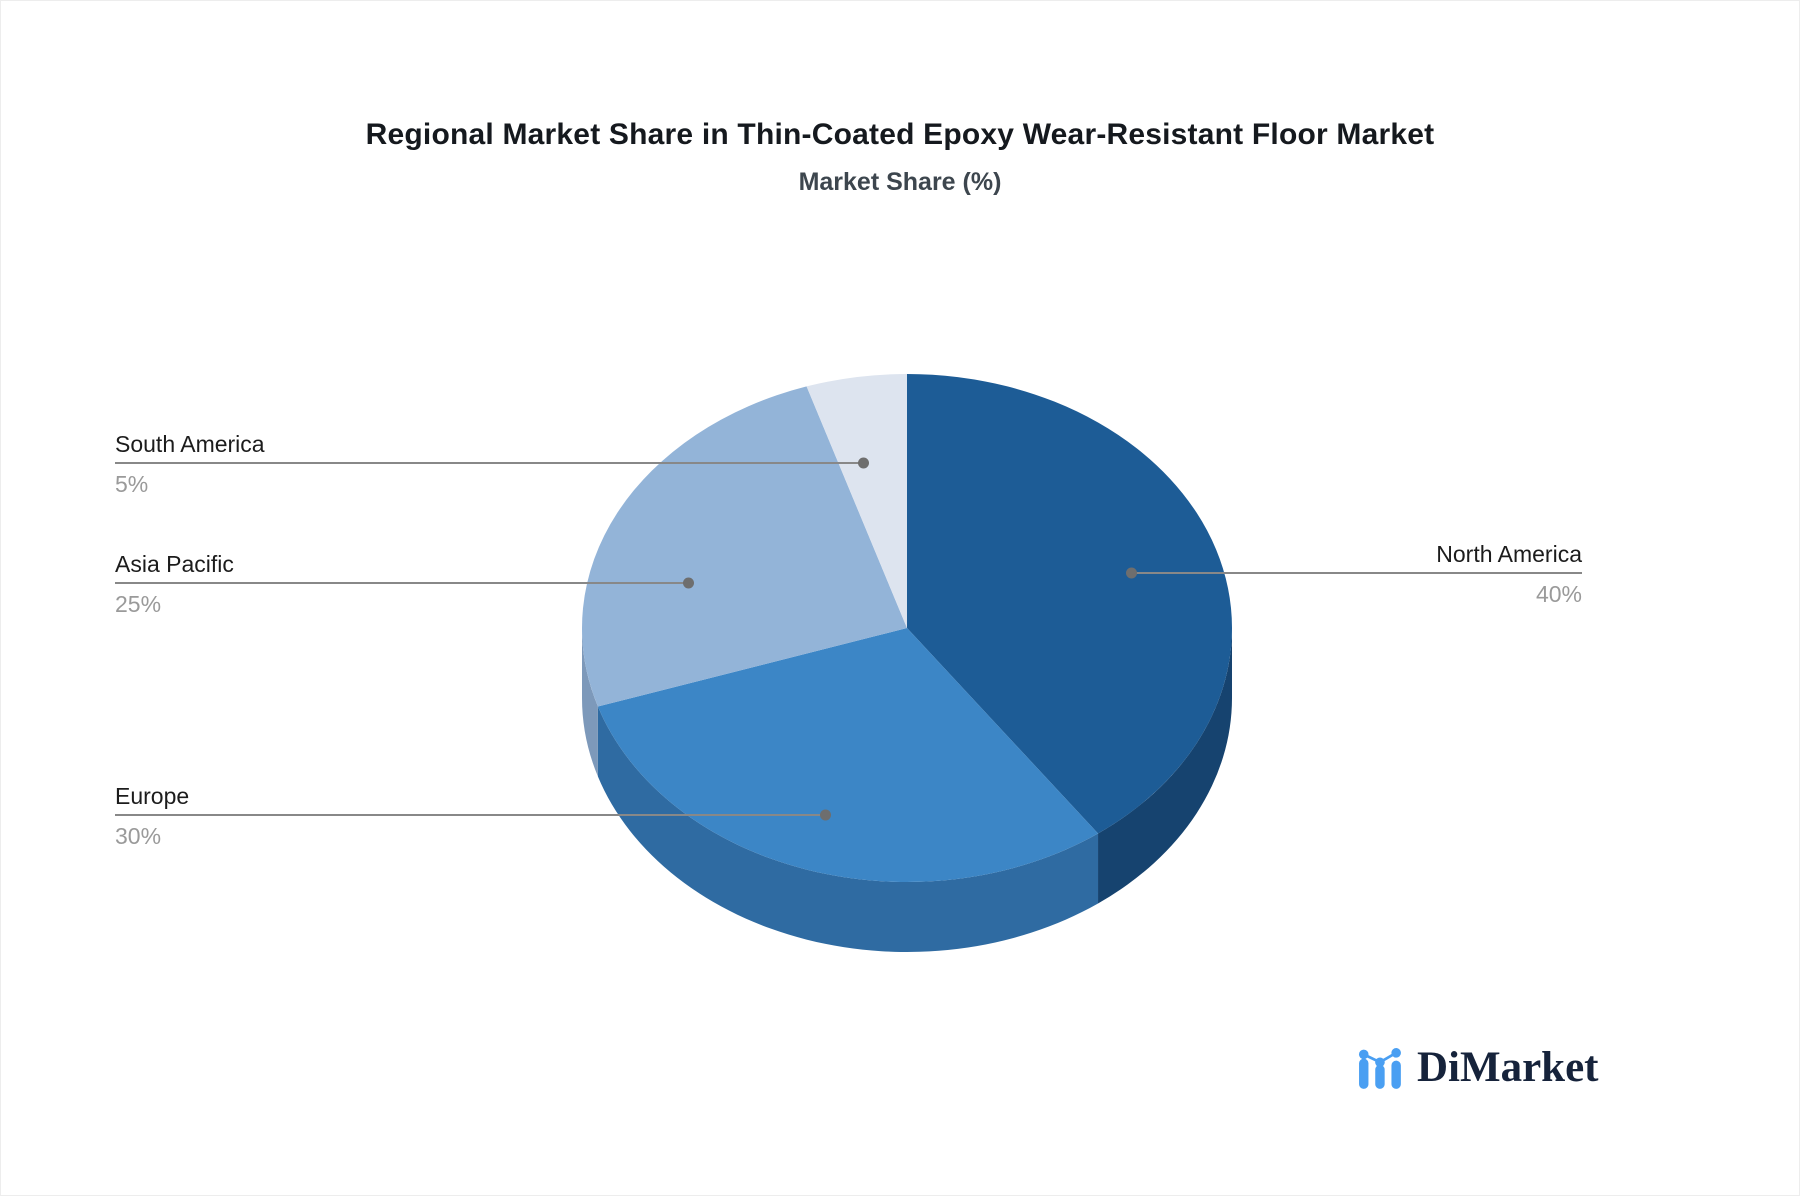 This screenshot has height=1196, width=1800. I want to click on callout-south-america: South America 5%, so click(492, 464).